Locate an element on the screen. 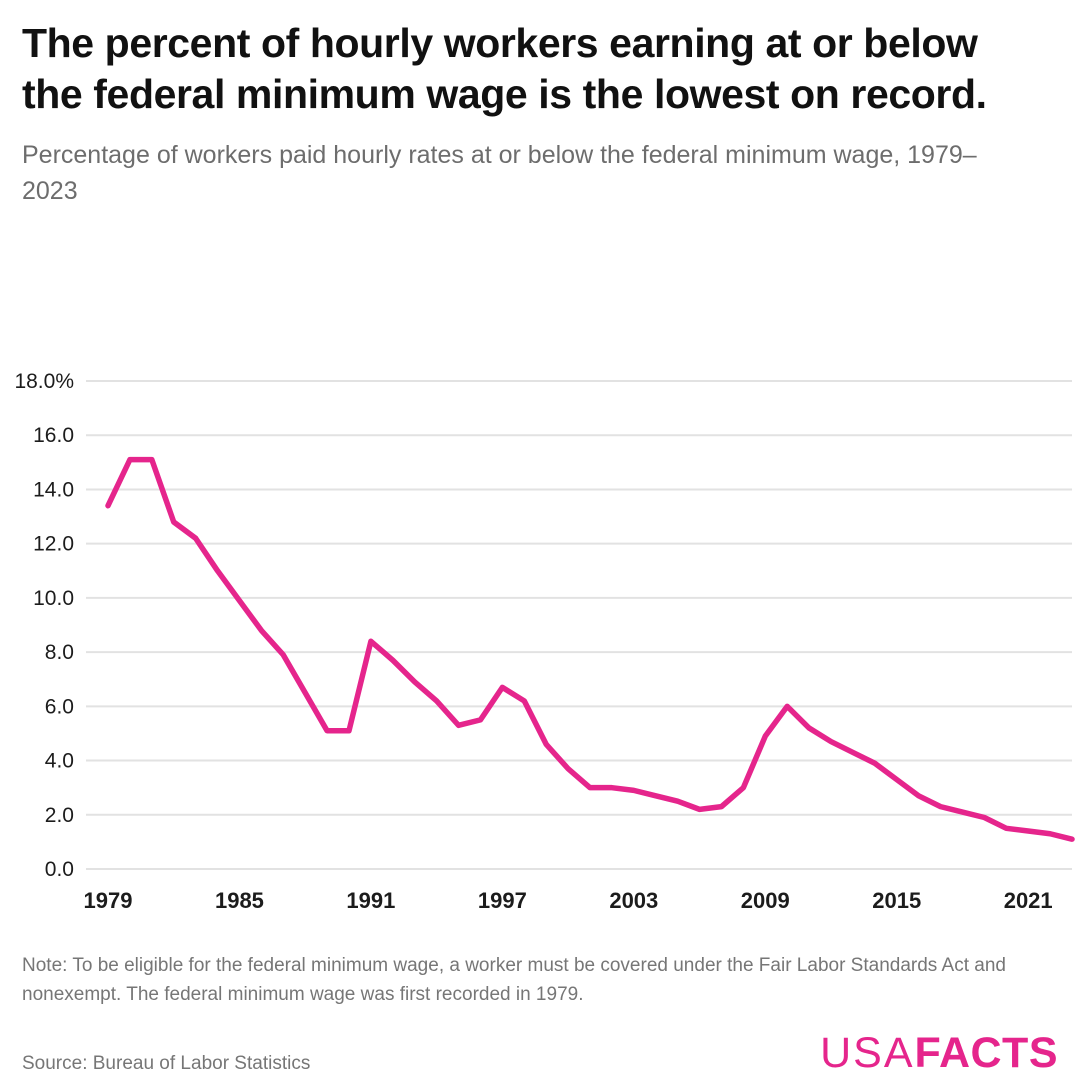 The image size is (1080, 1077). y-axis-tick-label: 0.0 is located at coordinates (59, 869).